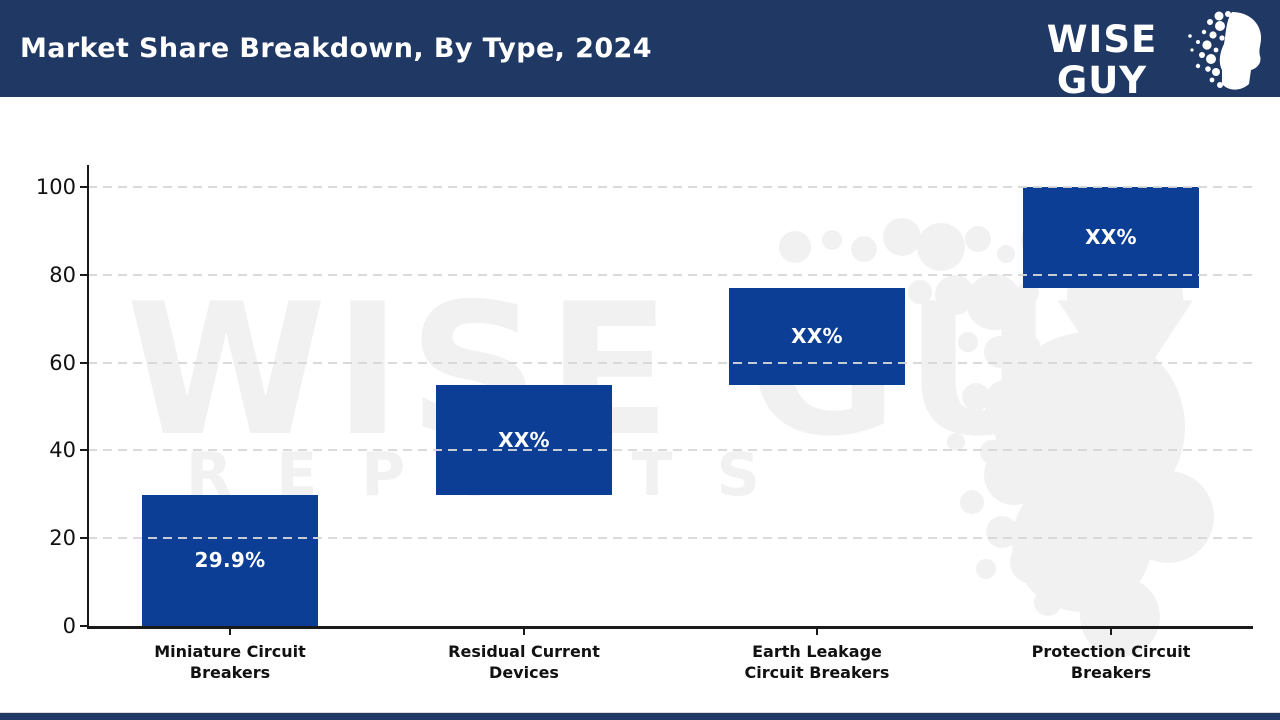  What do you see at coordinates (62, 362) in the screenshot?
I see `y-axis-tick-label: 60` at bounding box center [62, 362].